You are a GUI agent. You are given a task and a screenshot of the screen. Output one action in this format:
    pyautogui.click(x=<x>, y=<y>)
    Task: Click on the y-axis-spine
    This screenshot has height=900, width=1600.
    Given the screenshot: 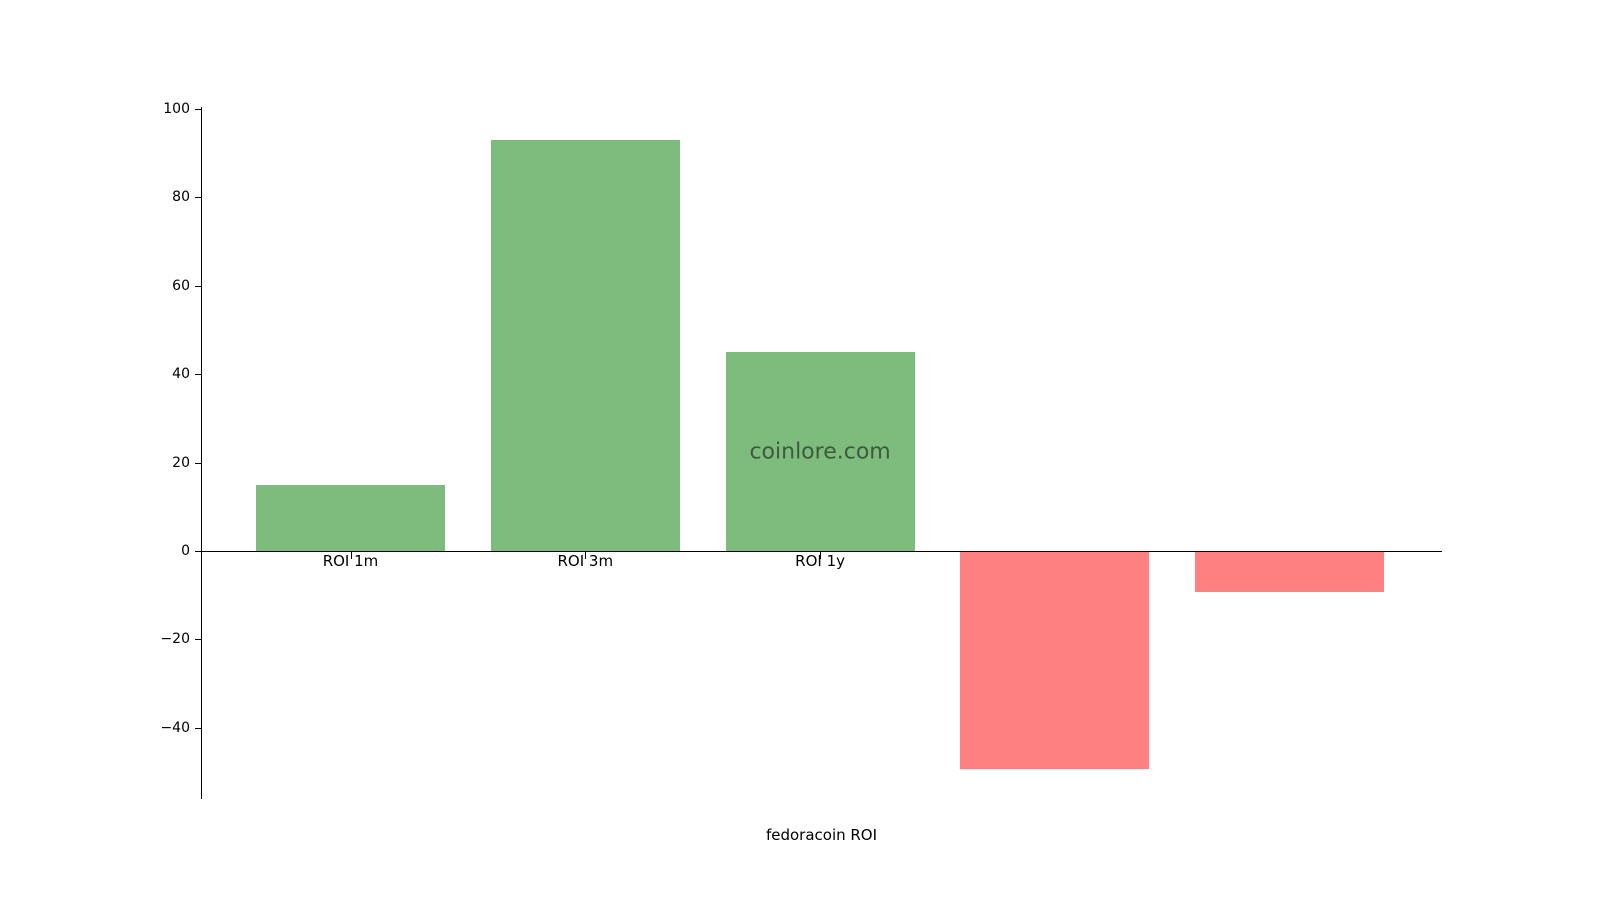 What is the action you would take?
    pyautogui.click(x=201, y=453)
    